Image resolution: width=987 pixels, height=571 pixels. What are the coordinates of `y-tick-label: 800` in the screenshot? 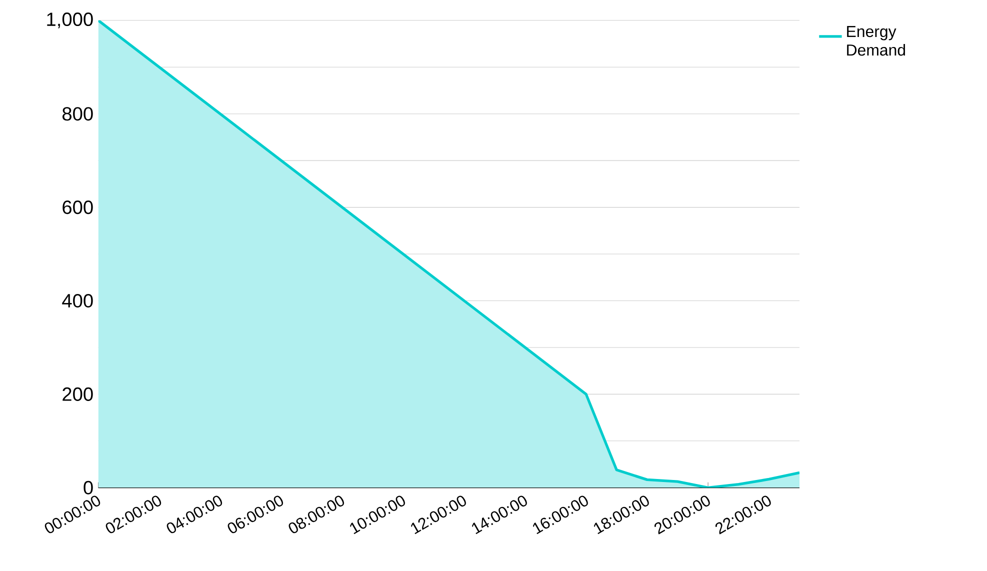 It's located at (77, 114).